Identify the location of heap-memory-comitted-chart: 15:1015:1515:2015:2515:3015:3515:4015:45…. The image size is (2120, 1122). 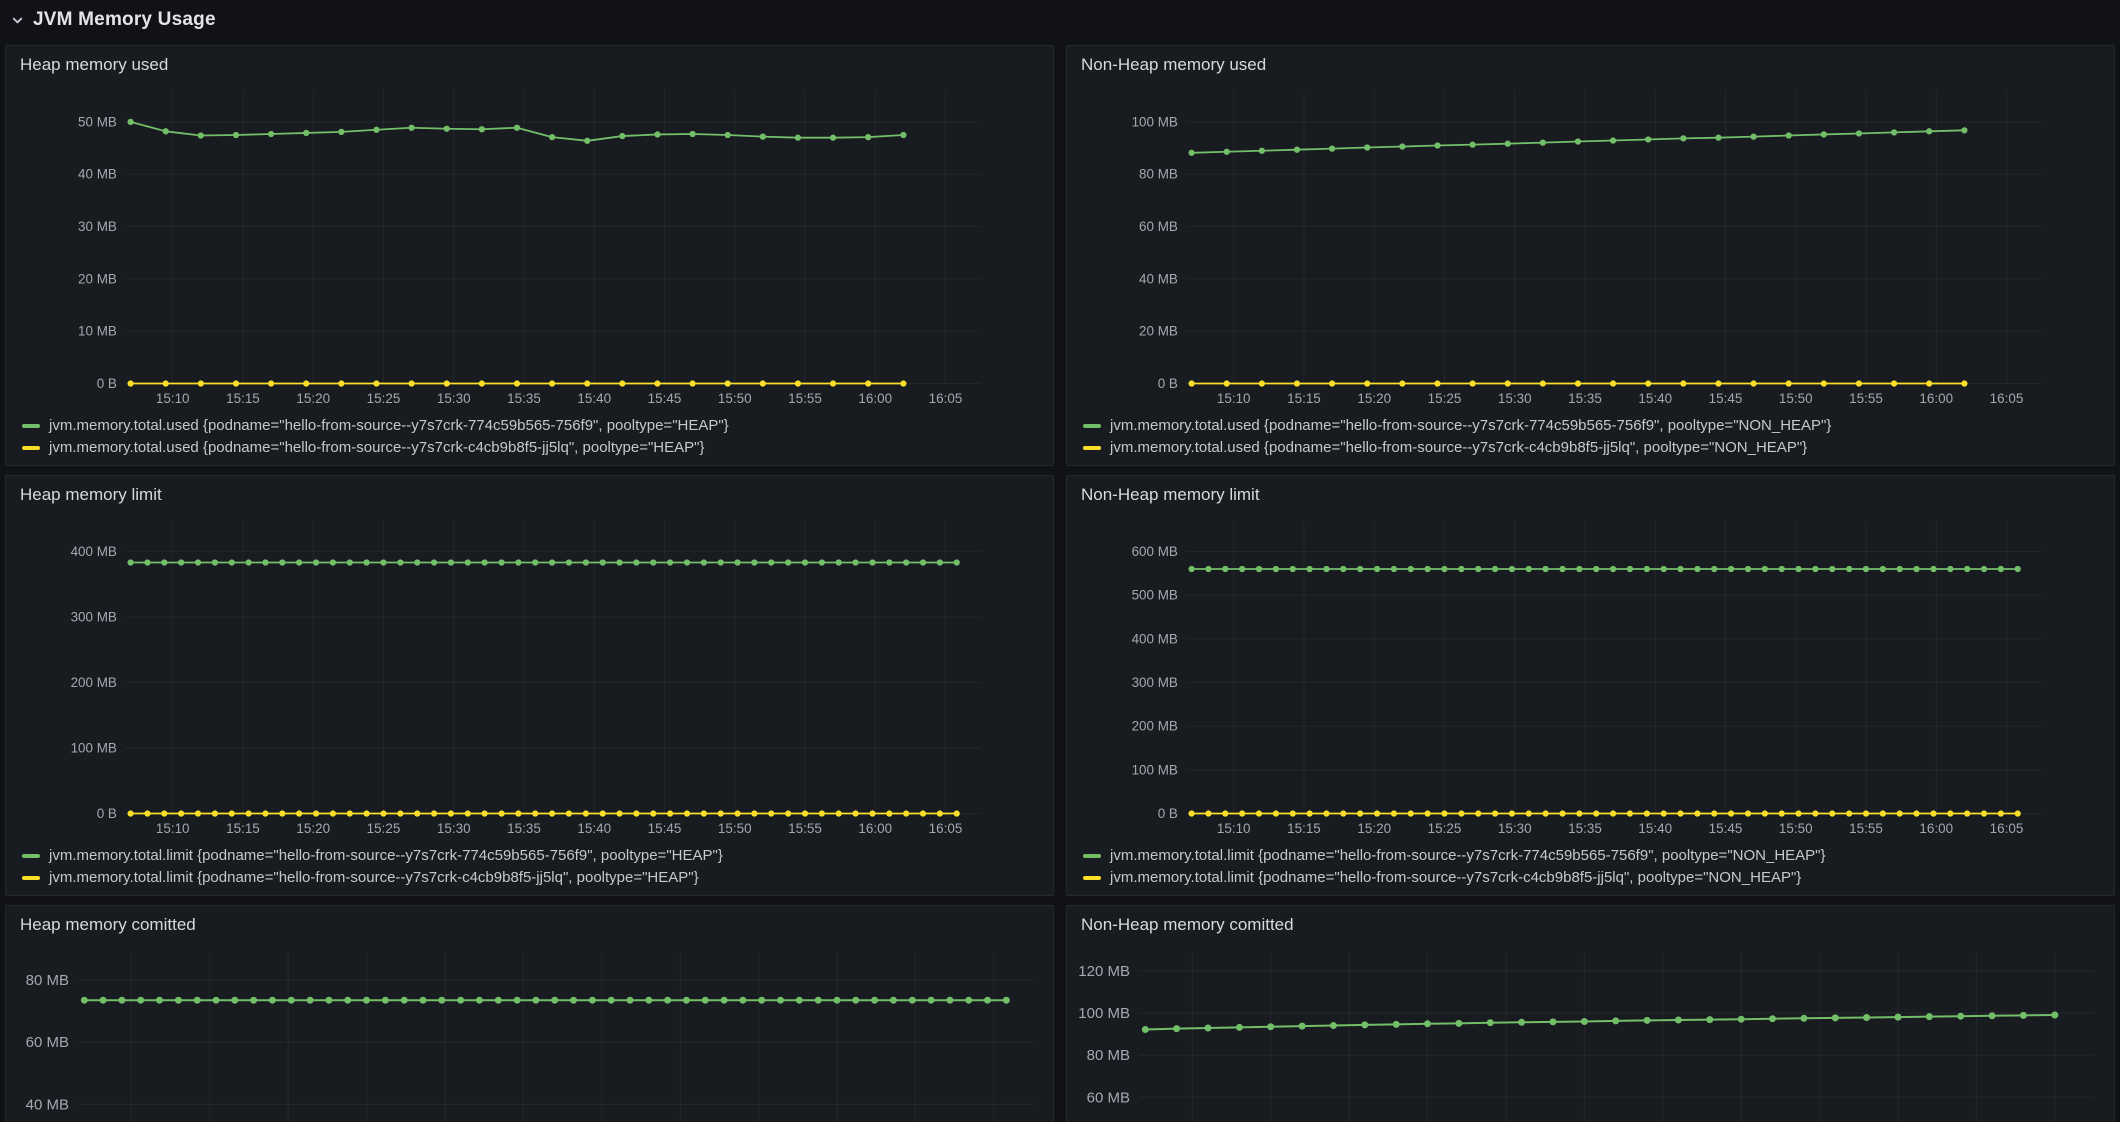
(529, 1030).